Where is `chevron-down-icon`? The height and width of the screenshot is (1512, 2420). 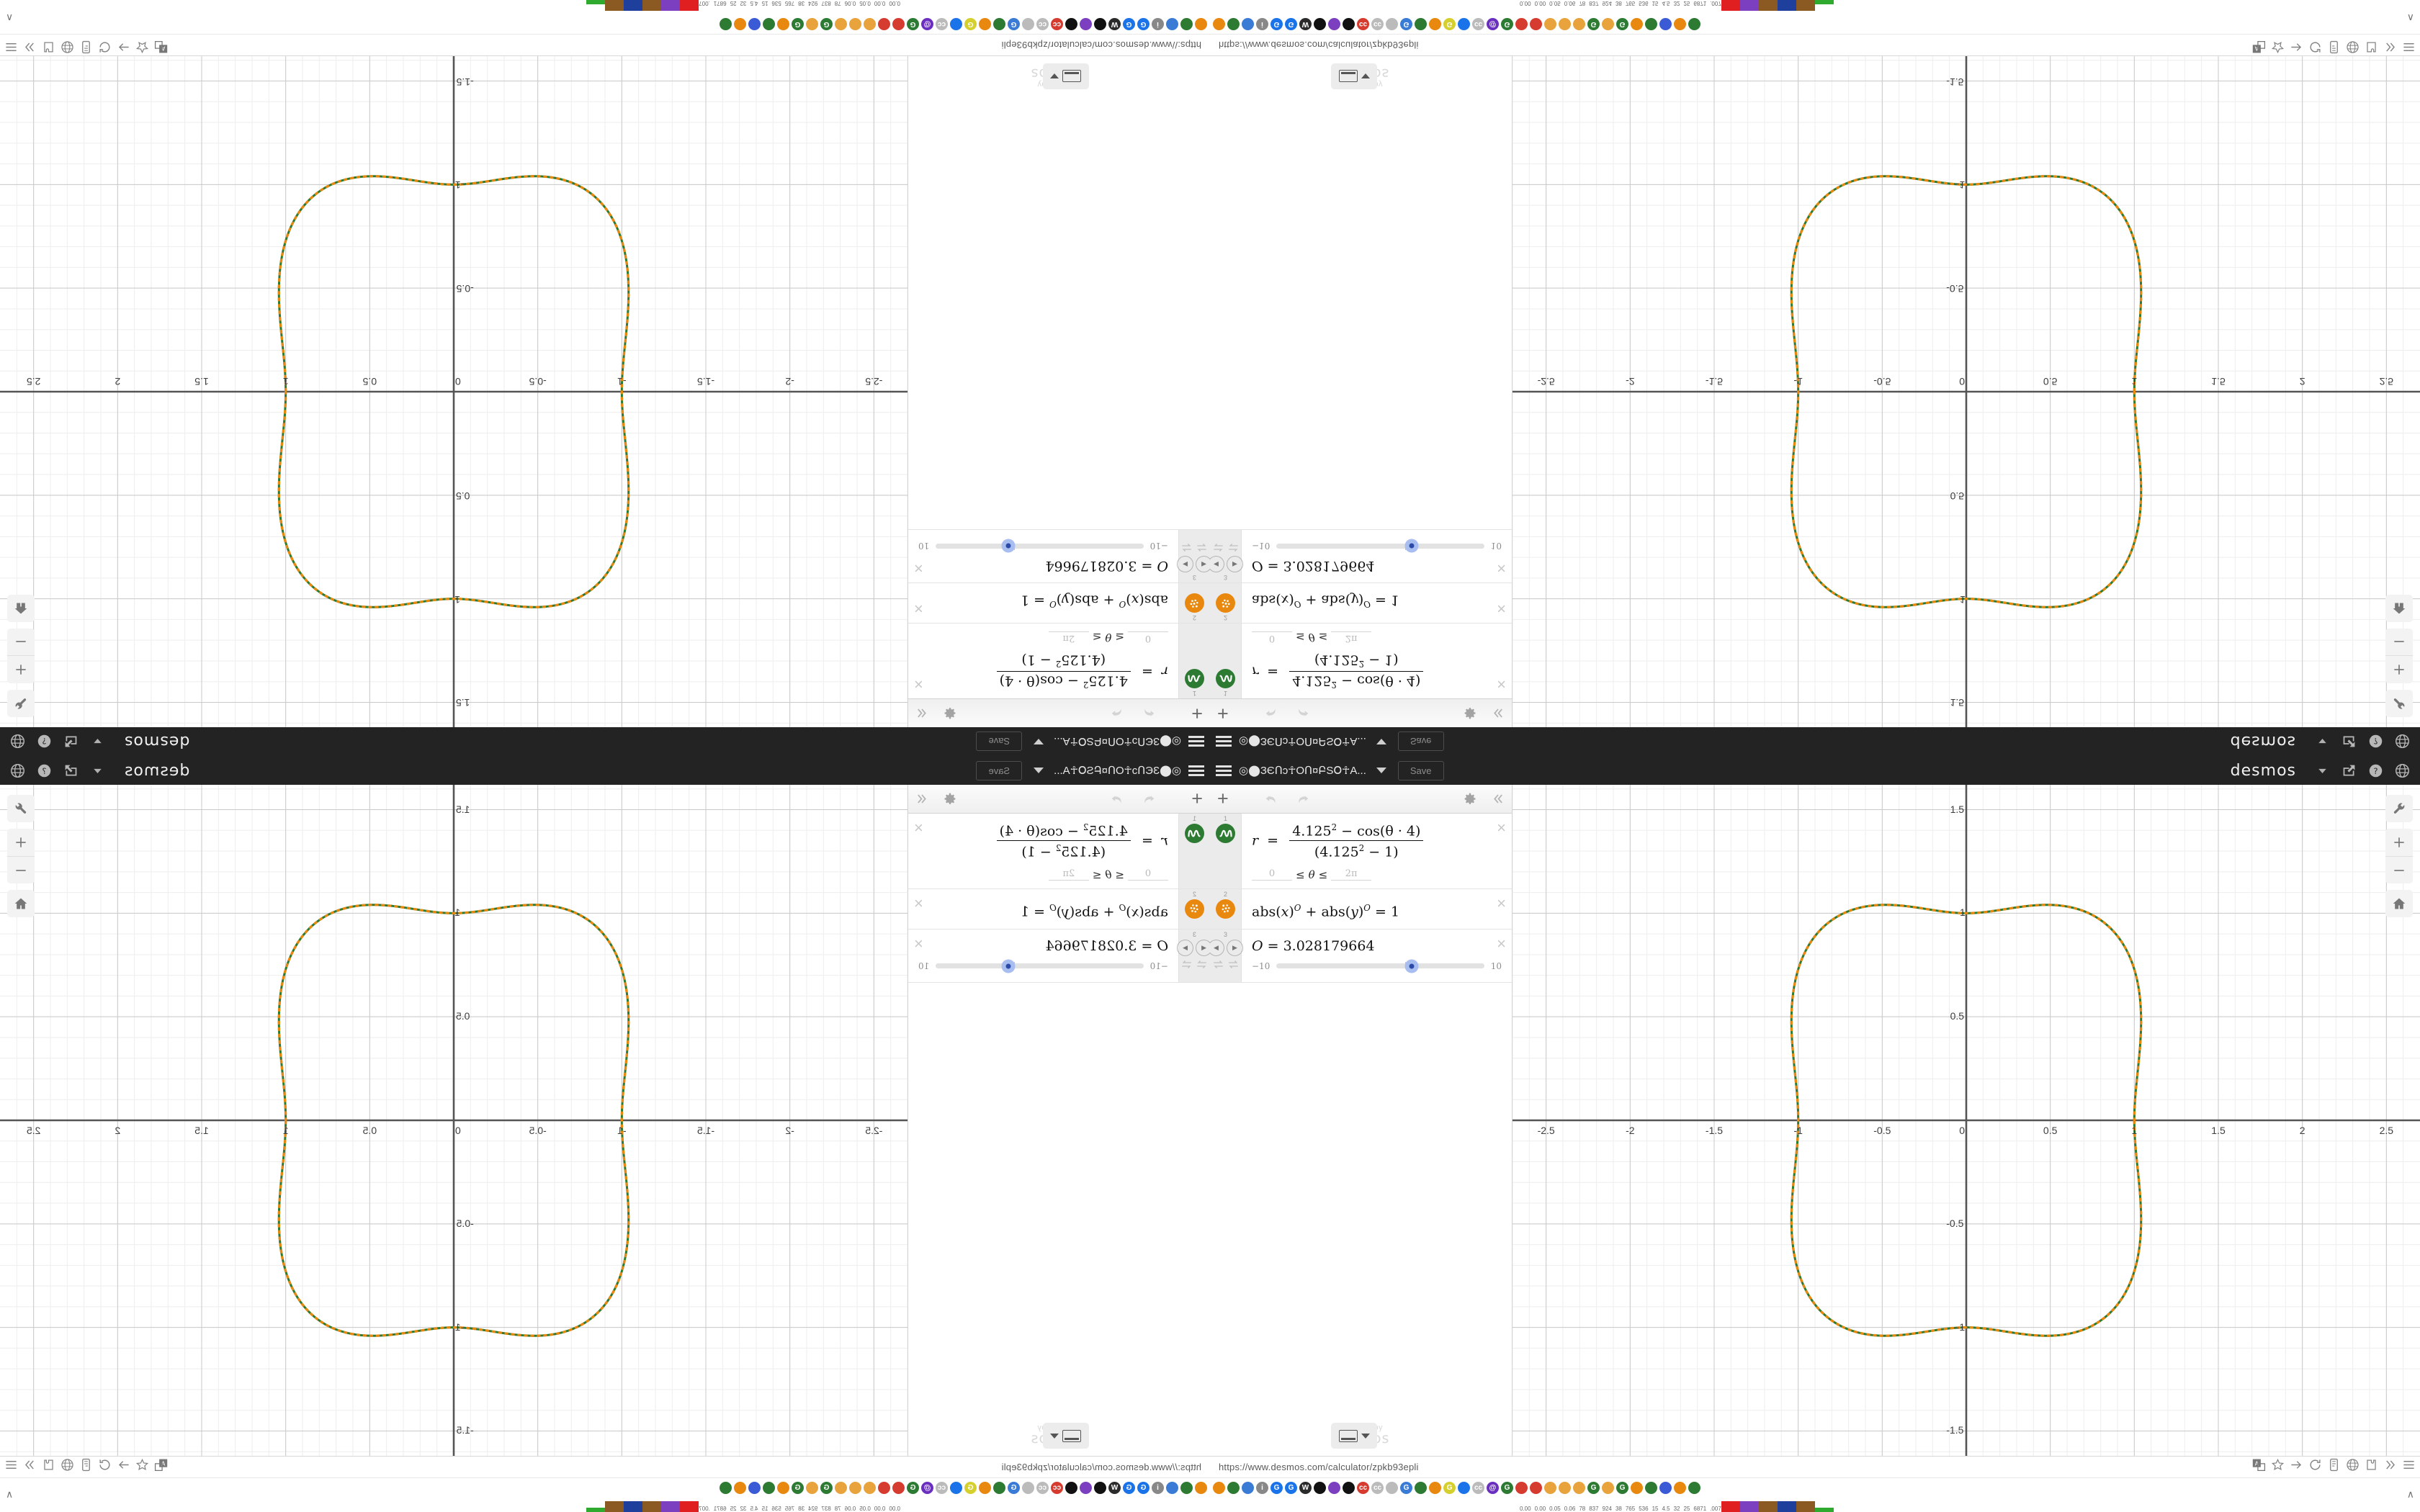 chevron-down-icon is located at coordinates (1381, 770).